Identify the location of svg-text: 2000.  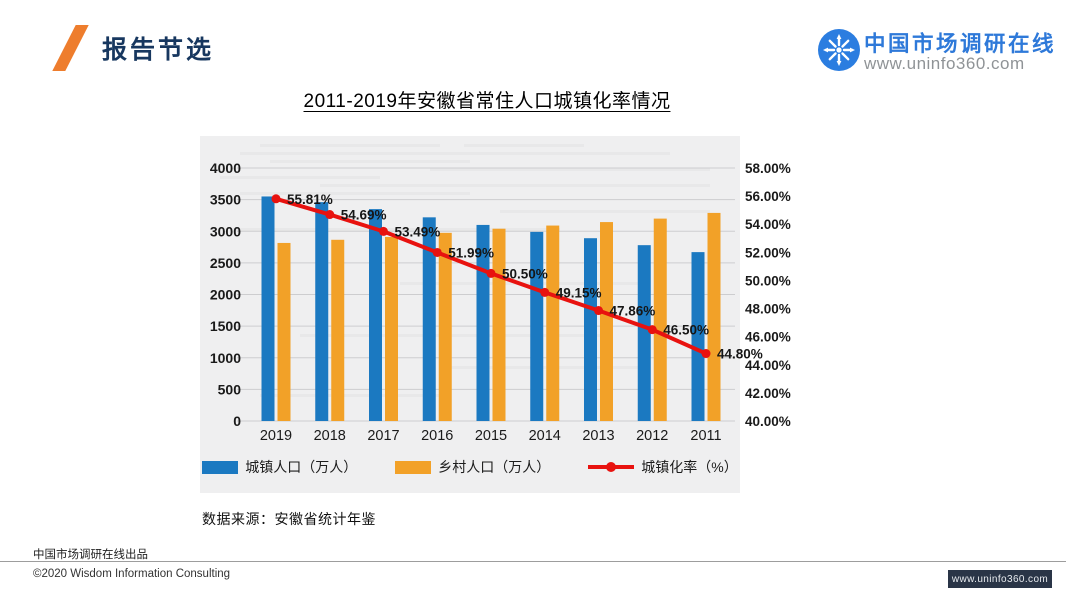
(225, 295).